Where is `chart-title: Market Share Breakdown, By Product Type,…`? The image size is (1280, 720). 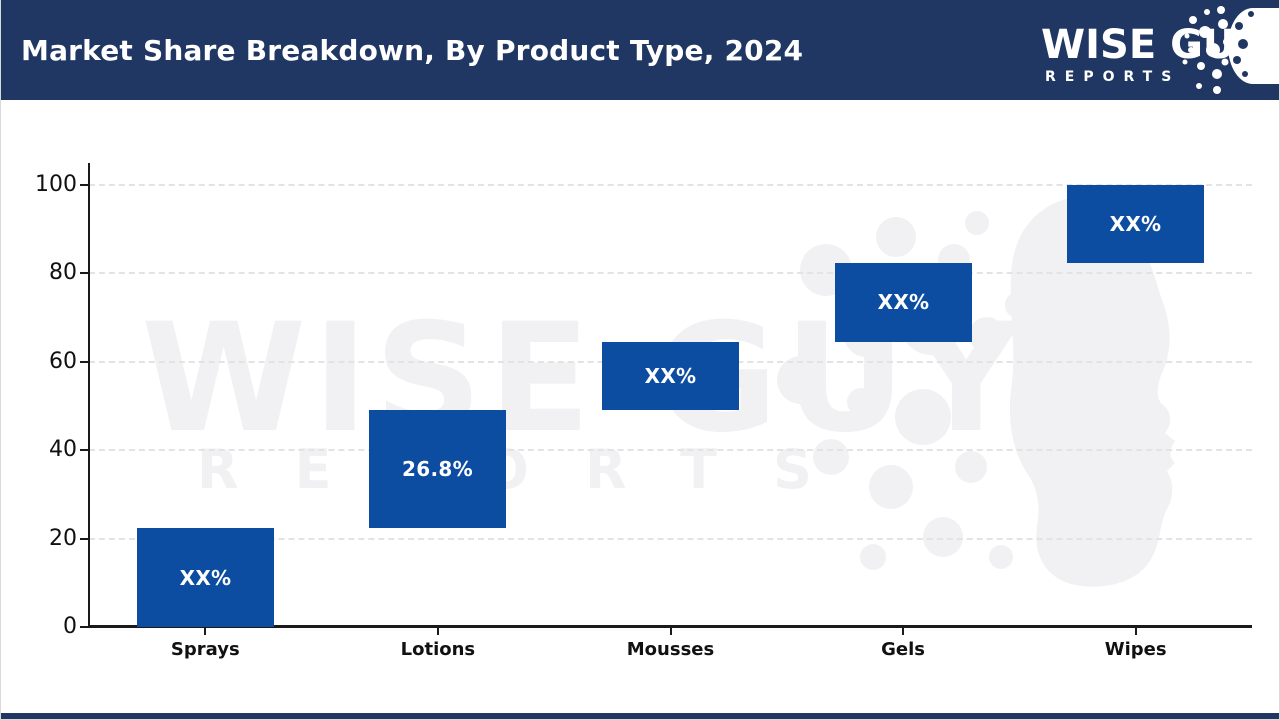 chart-title: Market Share Breakdown, By Product Type,… is located at coordinates (412, 50).